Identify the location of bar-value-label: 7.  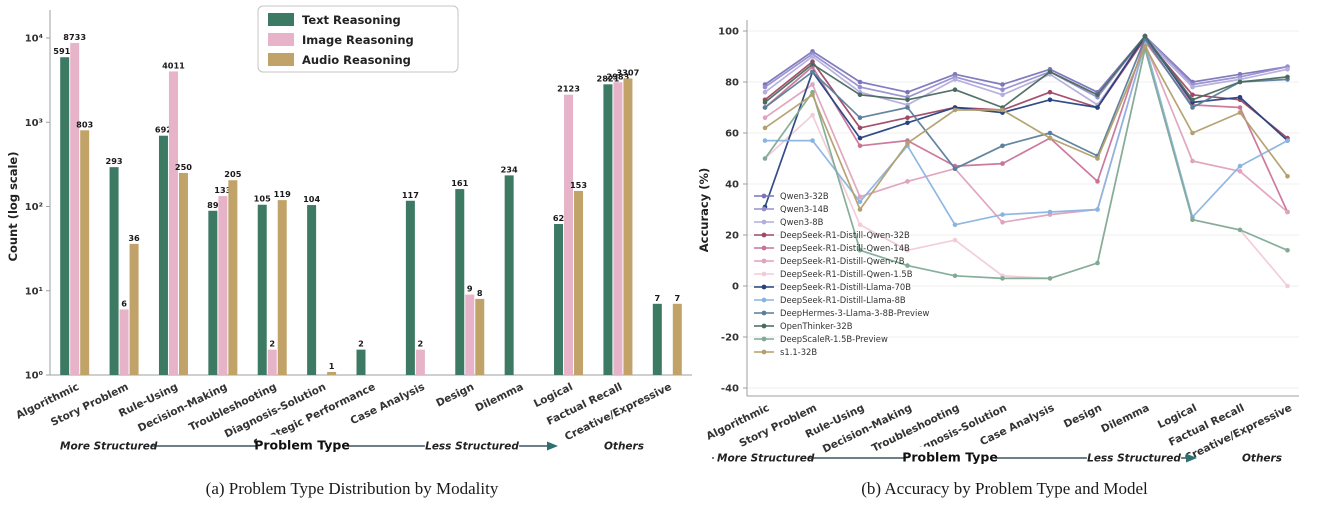
(657, 298).